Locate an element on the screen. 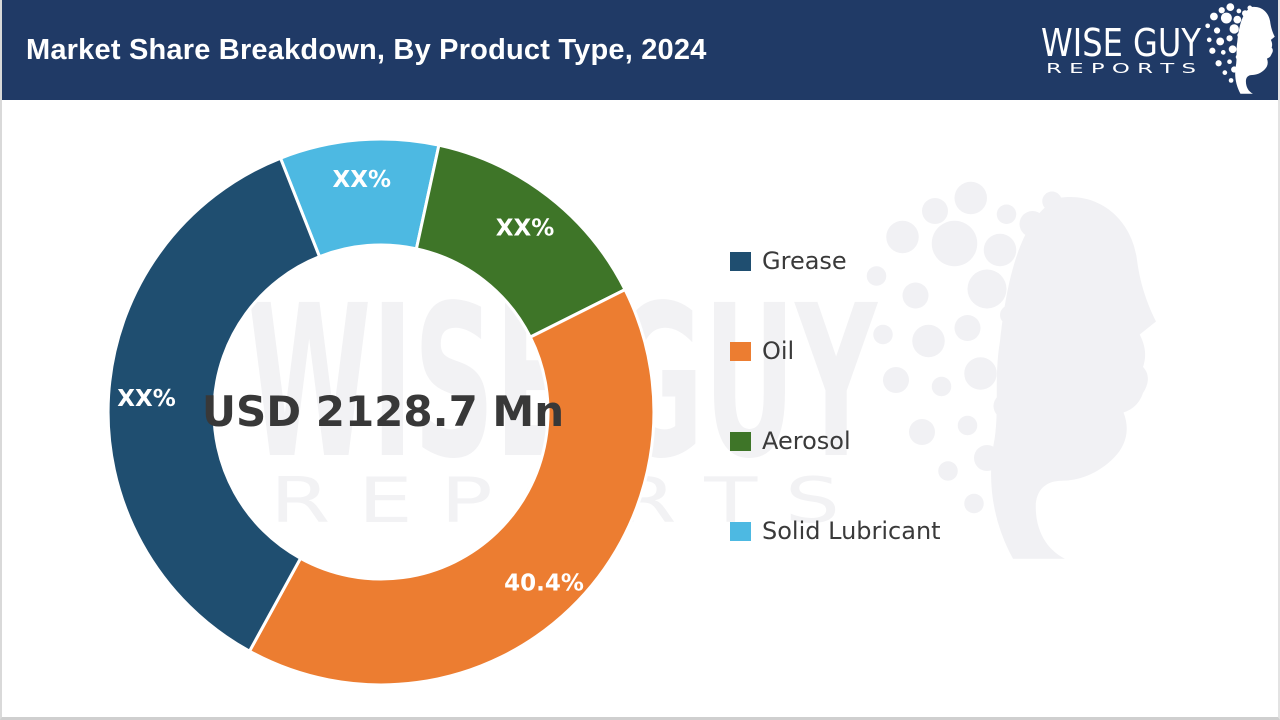 Image resolution: width=1280 pixels, height=720 pixels. legend-swatch-aerosol is located at coordinates (740, 441).